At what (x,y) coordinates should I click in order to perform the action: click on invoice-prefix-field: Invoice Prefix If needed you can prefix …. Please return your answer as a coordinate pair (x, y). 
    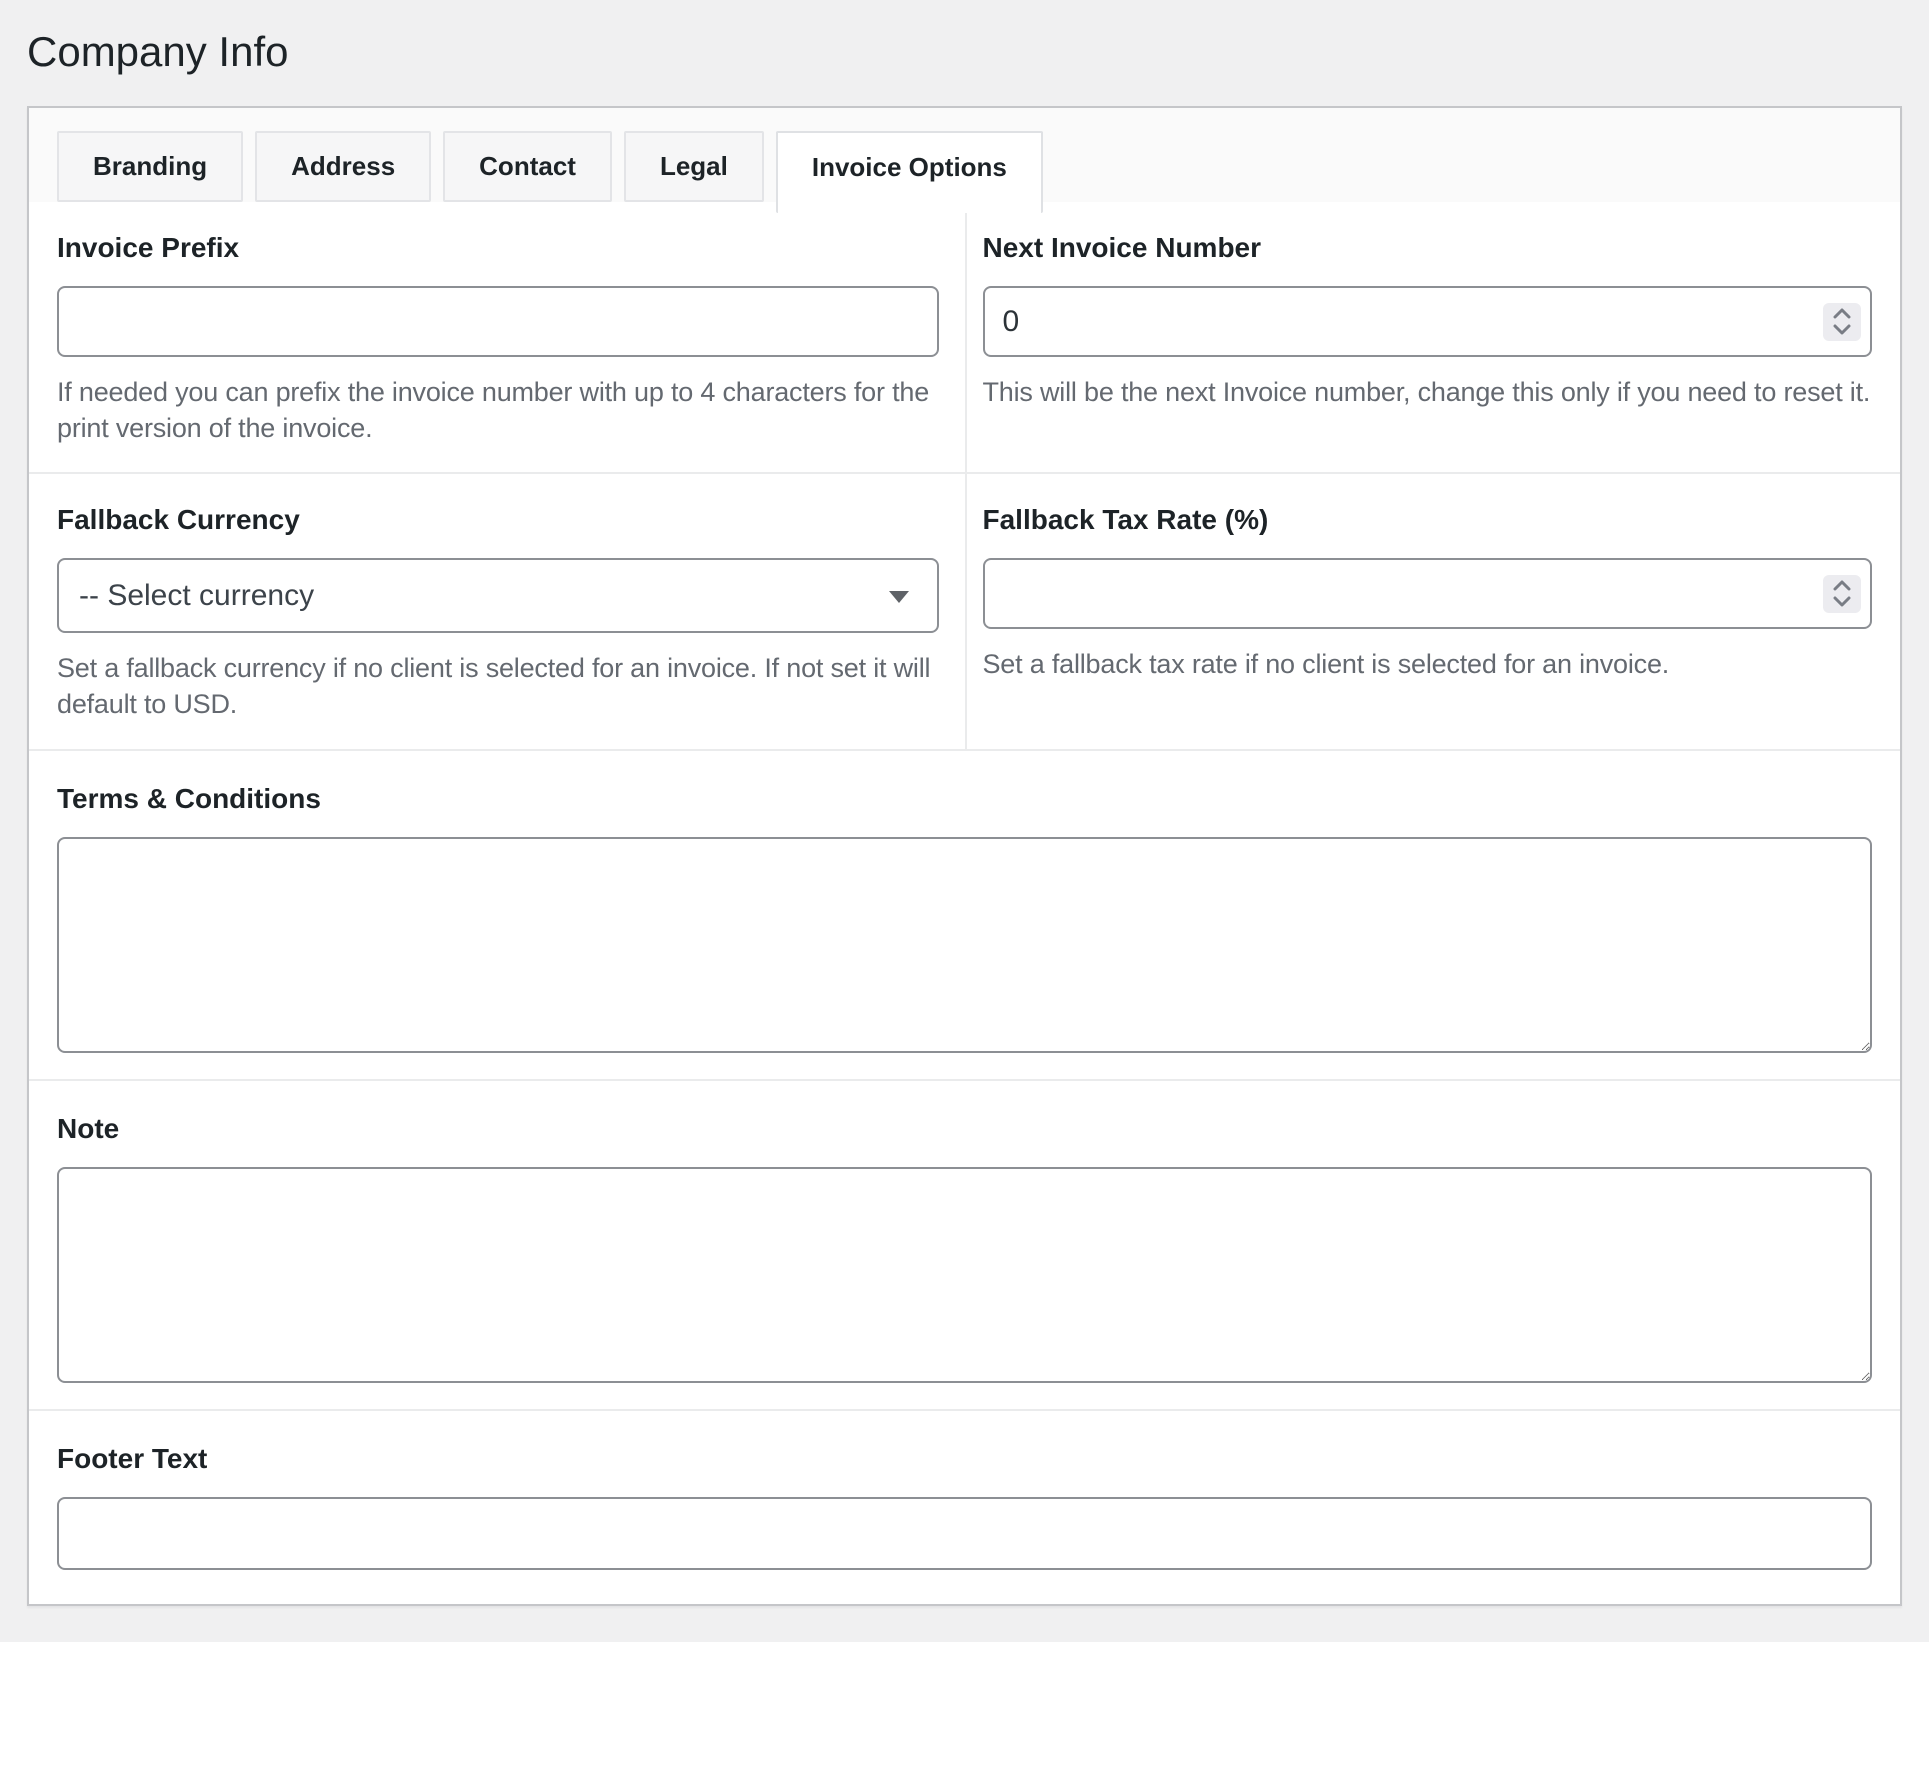
    Looking at the image, I should click on (497, 338).